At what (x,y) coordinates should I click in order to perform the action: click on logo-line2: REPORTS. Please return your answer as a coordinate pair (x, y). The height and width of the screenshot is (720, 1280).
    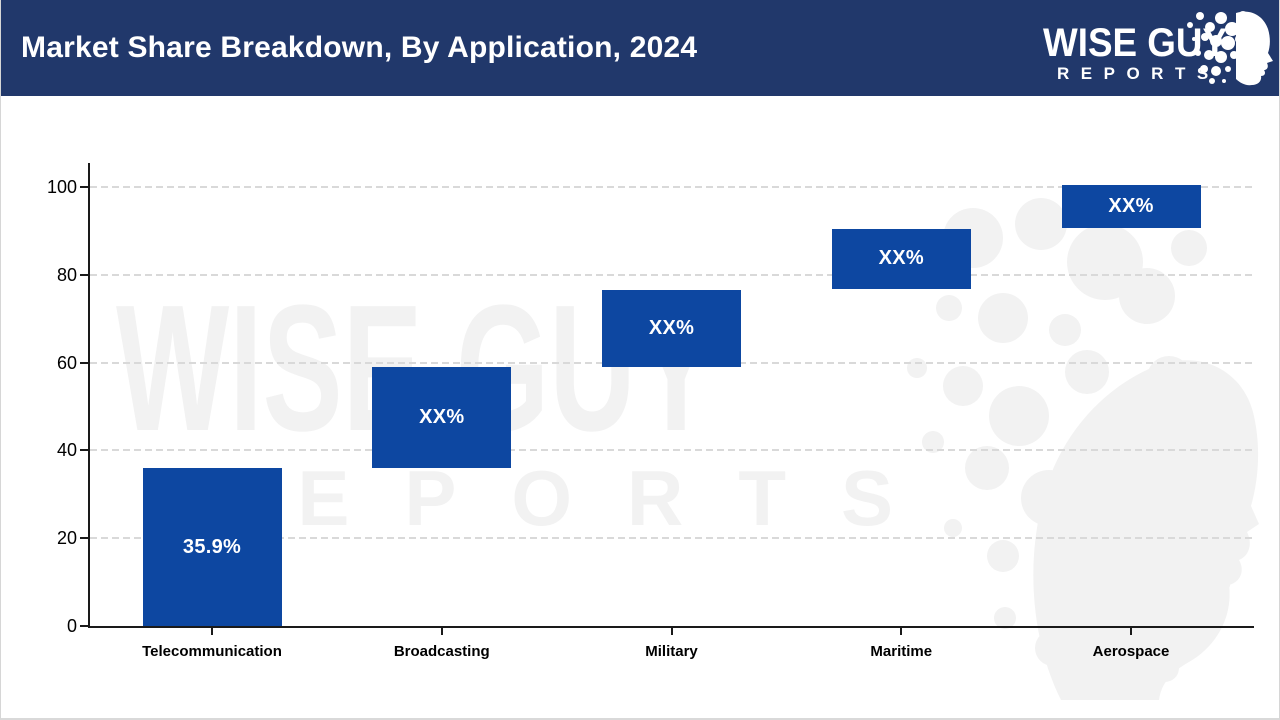
    Looking at the image, I should click on (1138, 73).